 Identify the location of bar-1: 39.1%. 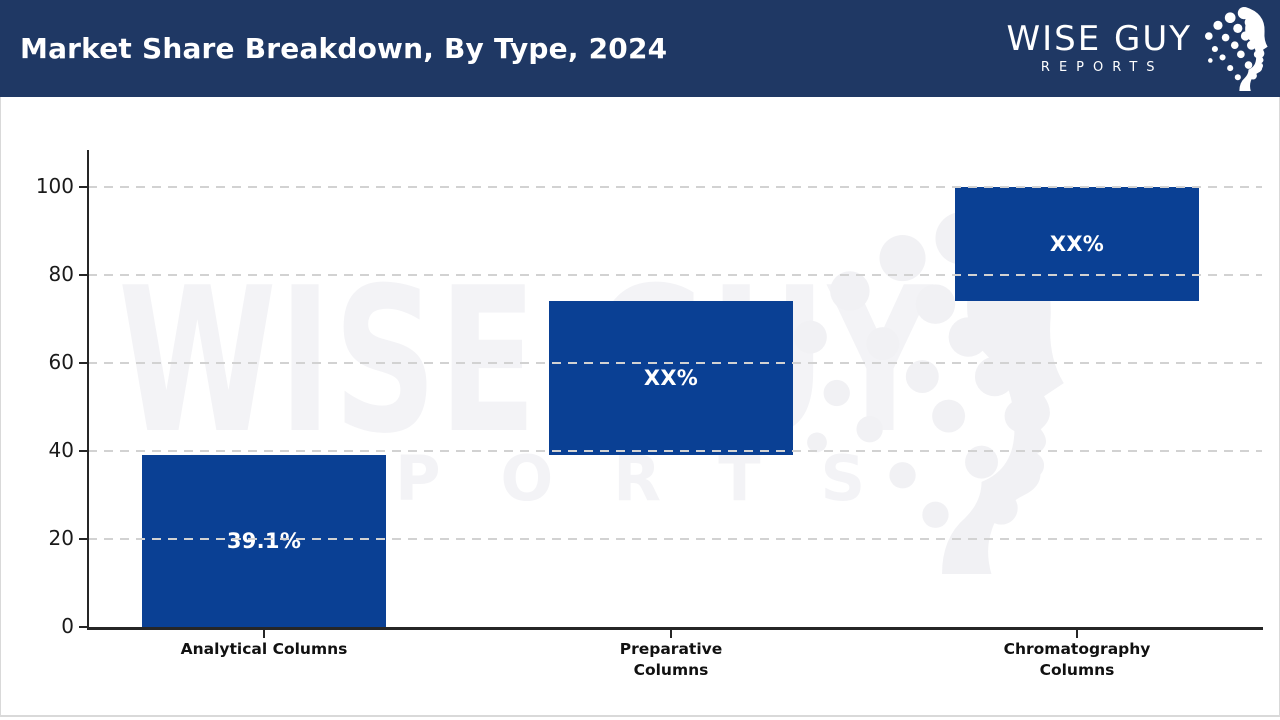
(264, 540).